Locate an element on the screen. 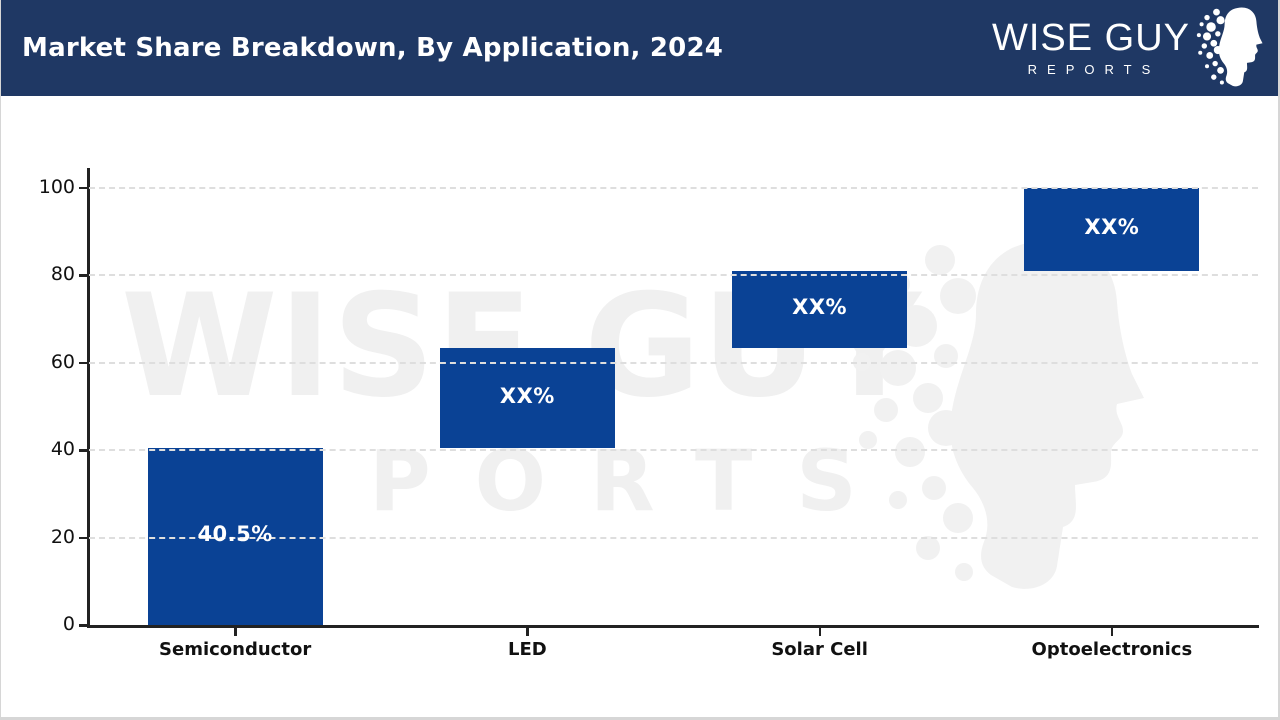 The height and width of the screenshot is (720, 1280). x-category-label: Solar Cell is located at coordinates (819, 649).